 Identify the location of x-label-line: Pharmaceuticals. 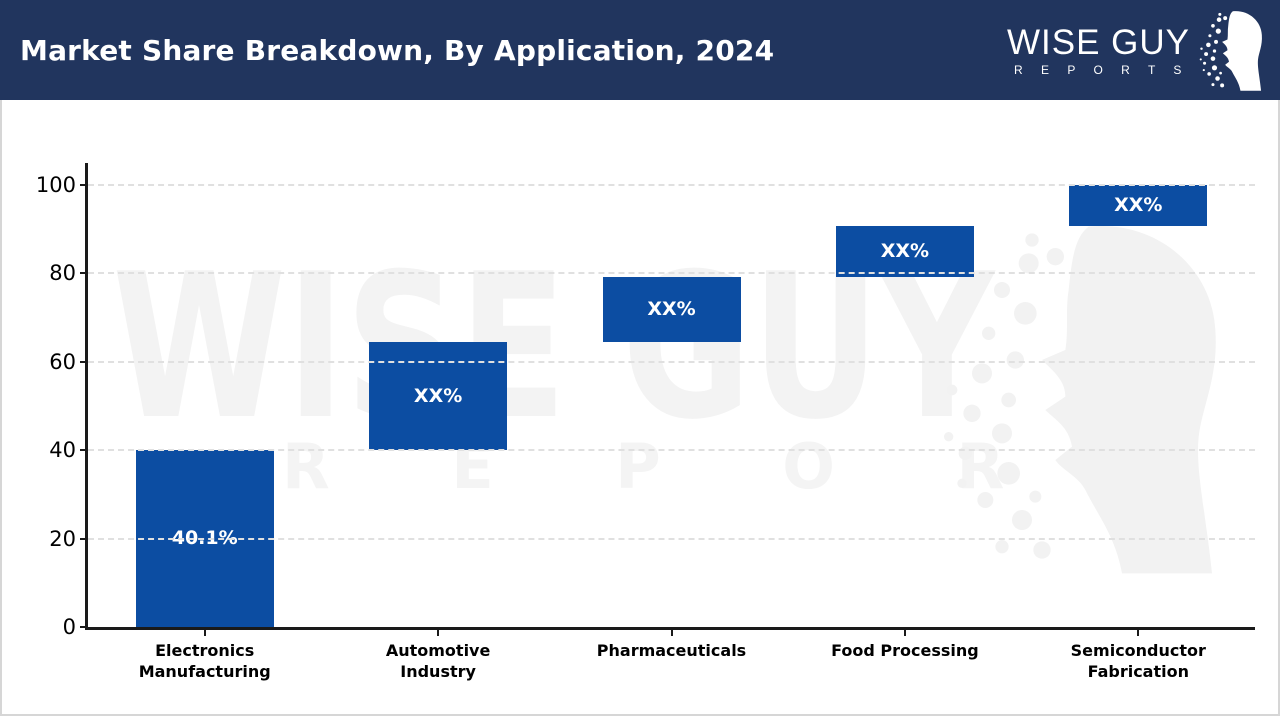
(671, 650).